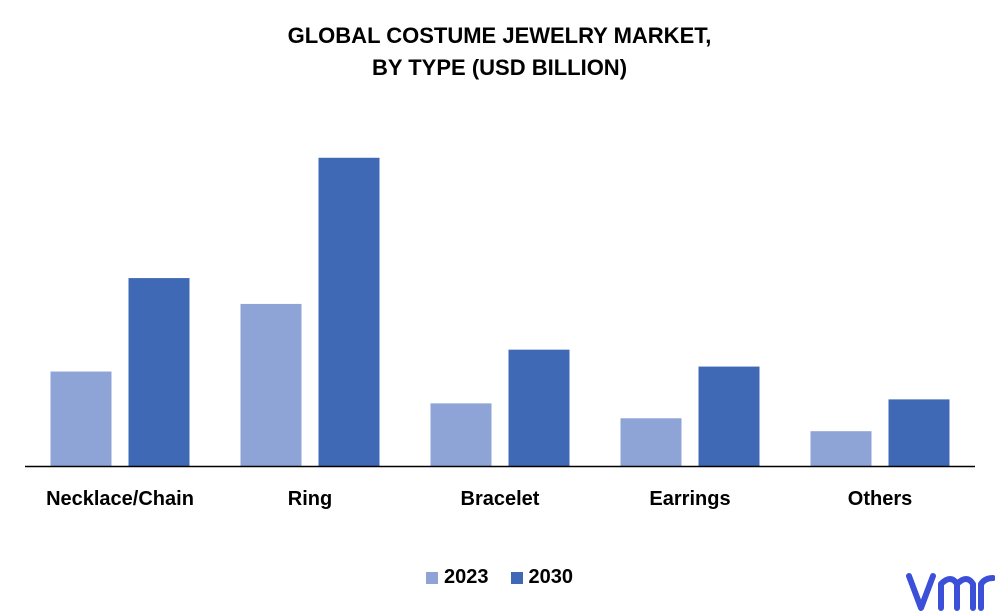 This screenshot has height=616, width=999. Describe the element at coordinates (500, 499) in the screenshot. I see `x-tick-label: Bracelet` at that location.